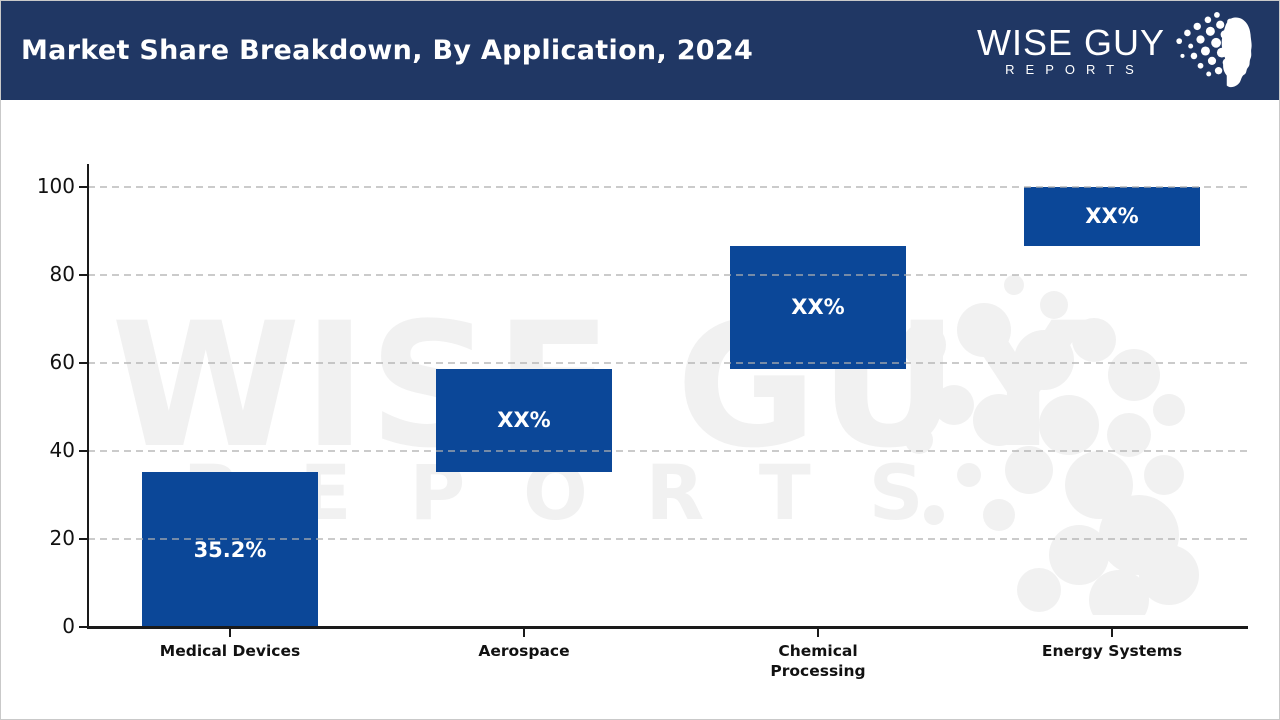  Describe the element at coordinates (62, 450) in the screenshot. I see `y-tick-label-40: 40` at that location.